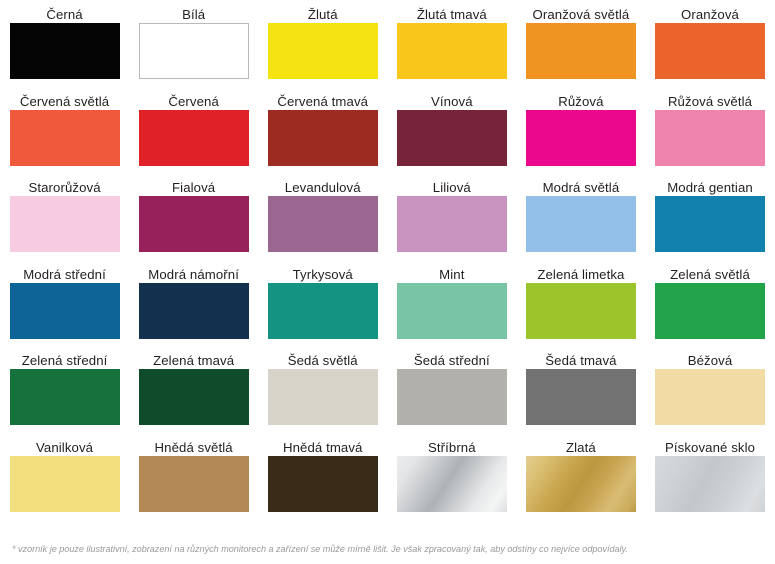  What do you see at coordinates (710, 187) in the screenshot?
I see `swatch-label: Modrá gentian` at bounding box center [710, 187].